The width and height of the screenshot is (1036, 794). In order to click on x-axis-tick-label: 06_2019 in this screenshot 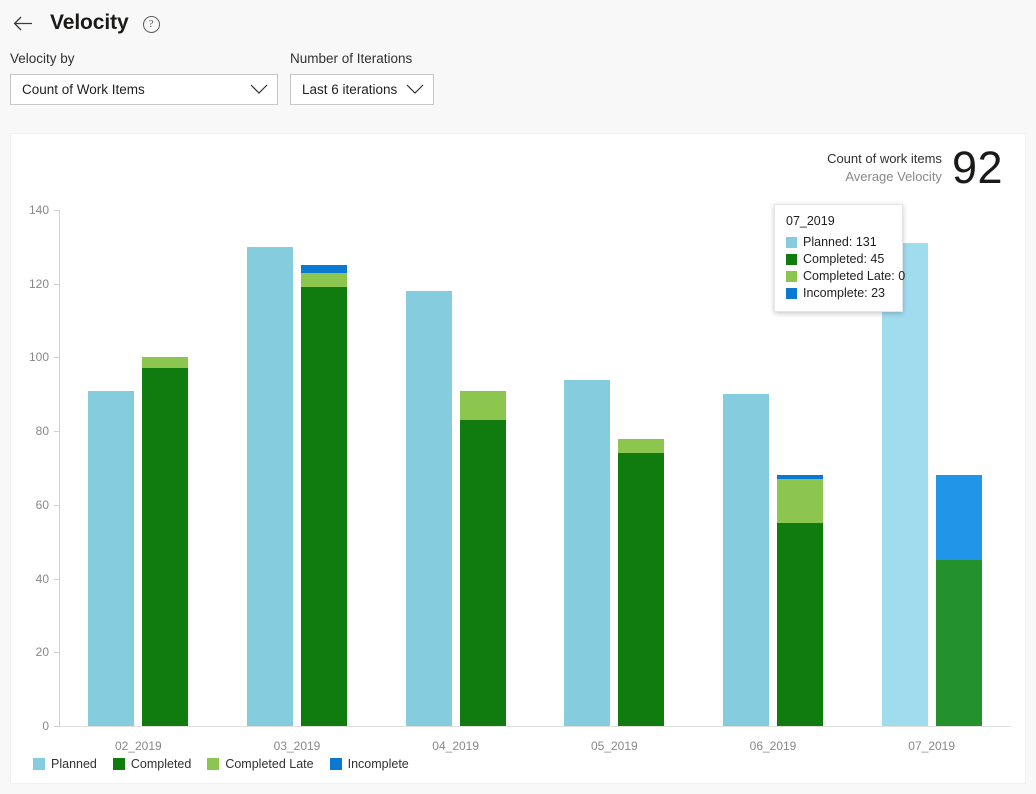, I will do `click(773, 746)`.